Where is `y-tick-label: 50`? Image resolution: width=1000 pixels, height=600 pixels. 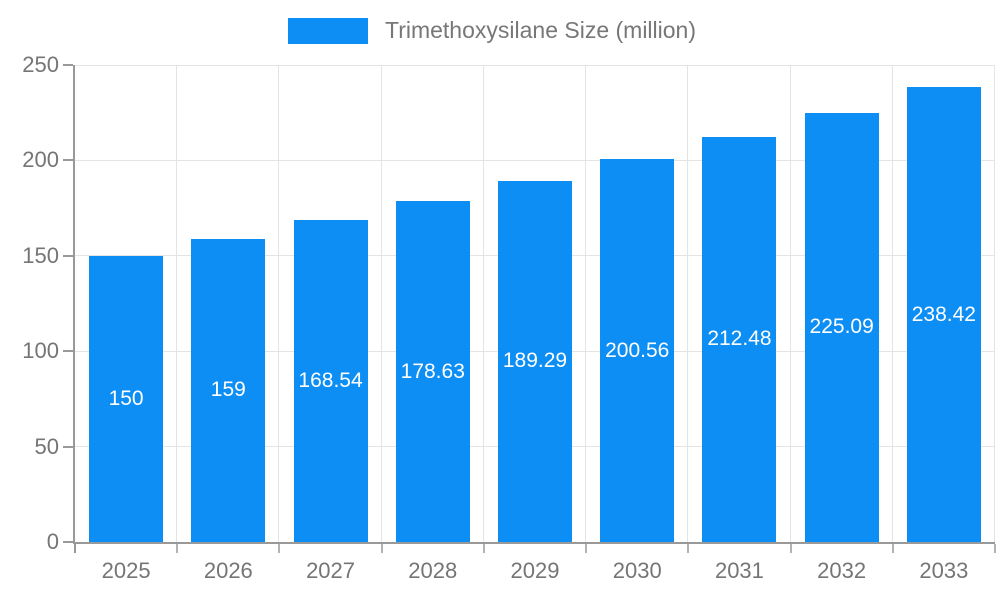
y-tick-label: 50 is located at coordinates (46, 446).